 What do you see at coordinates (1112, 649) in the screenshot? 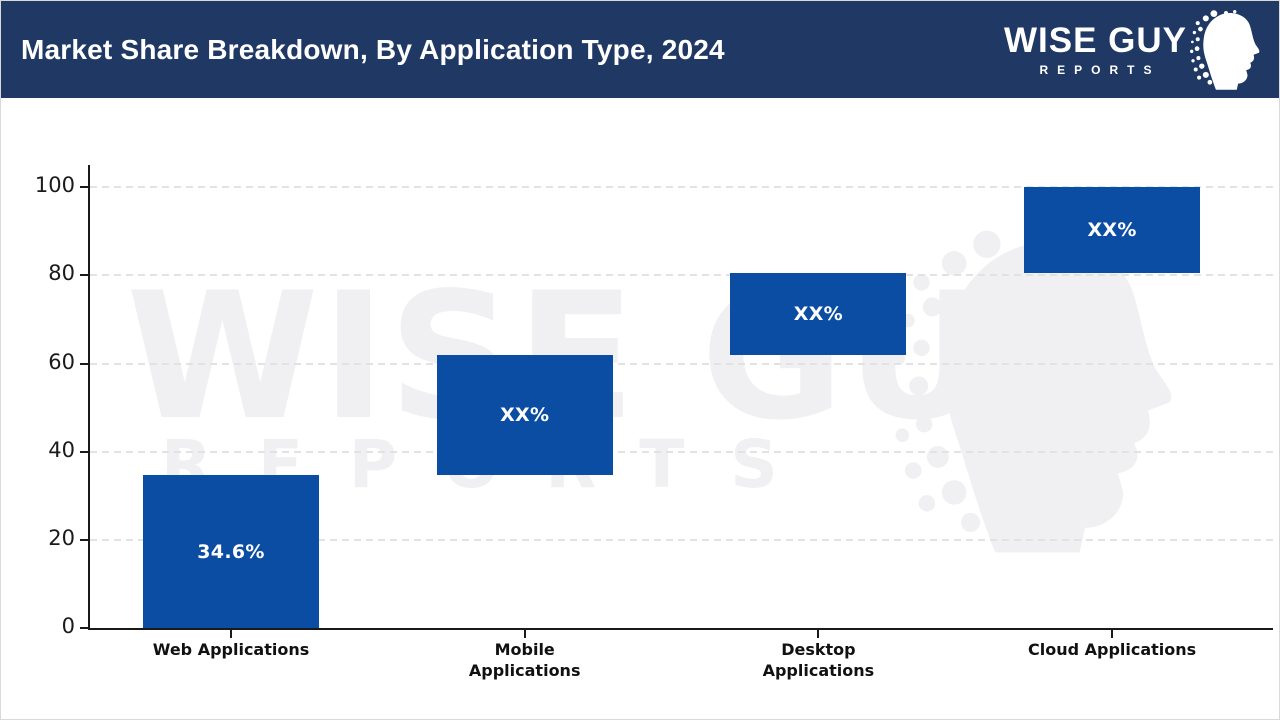
I see `x-category-label-cloud-applications: Cloud Applications` at bounding box center [1112, 649].